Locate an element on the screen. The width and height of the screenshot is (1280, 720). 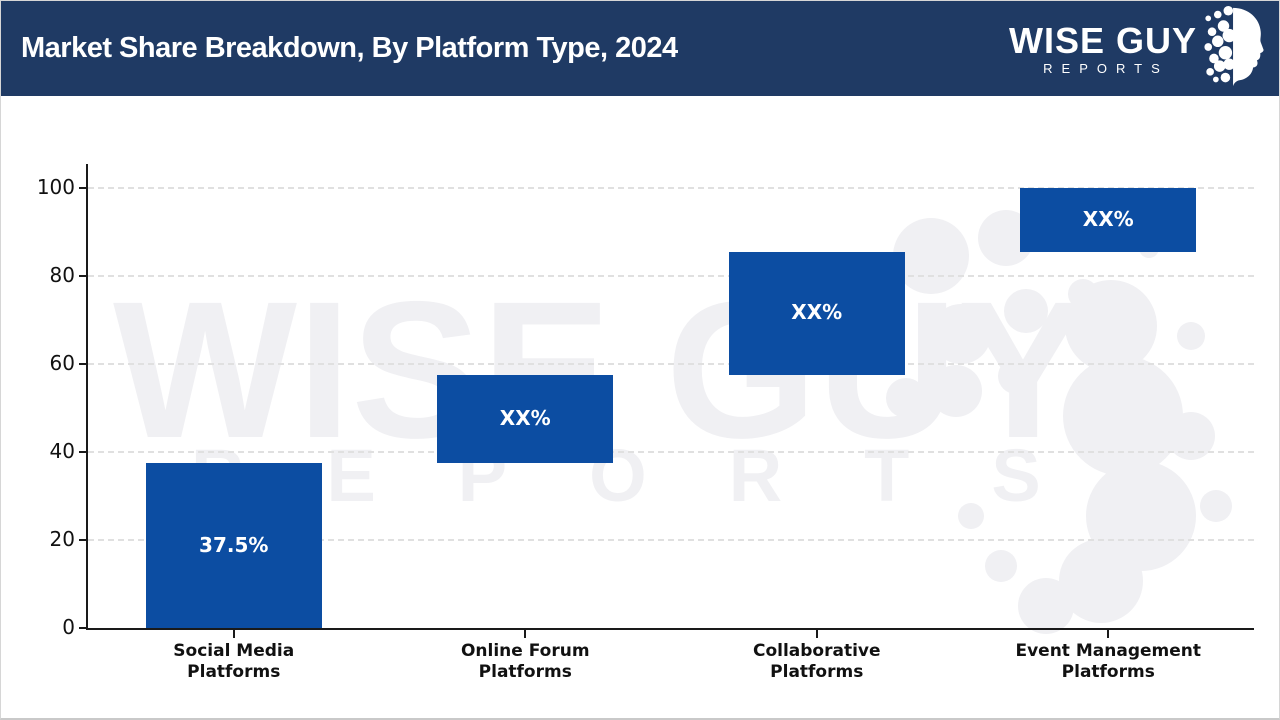
bar-collaborative-platforms is located at coordinates (816, 313).